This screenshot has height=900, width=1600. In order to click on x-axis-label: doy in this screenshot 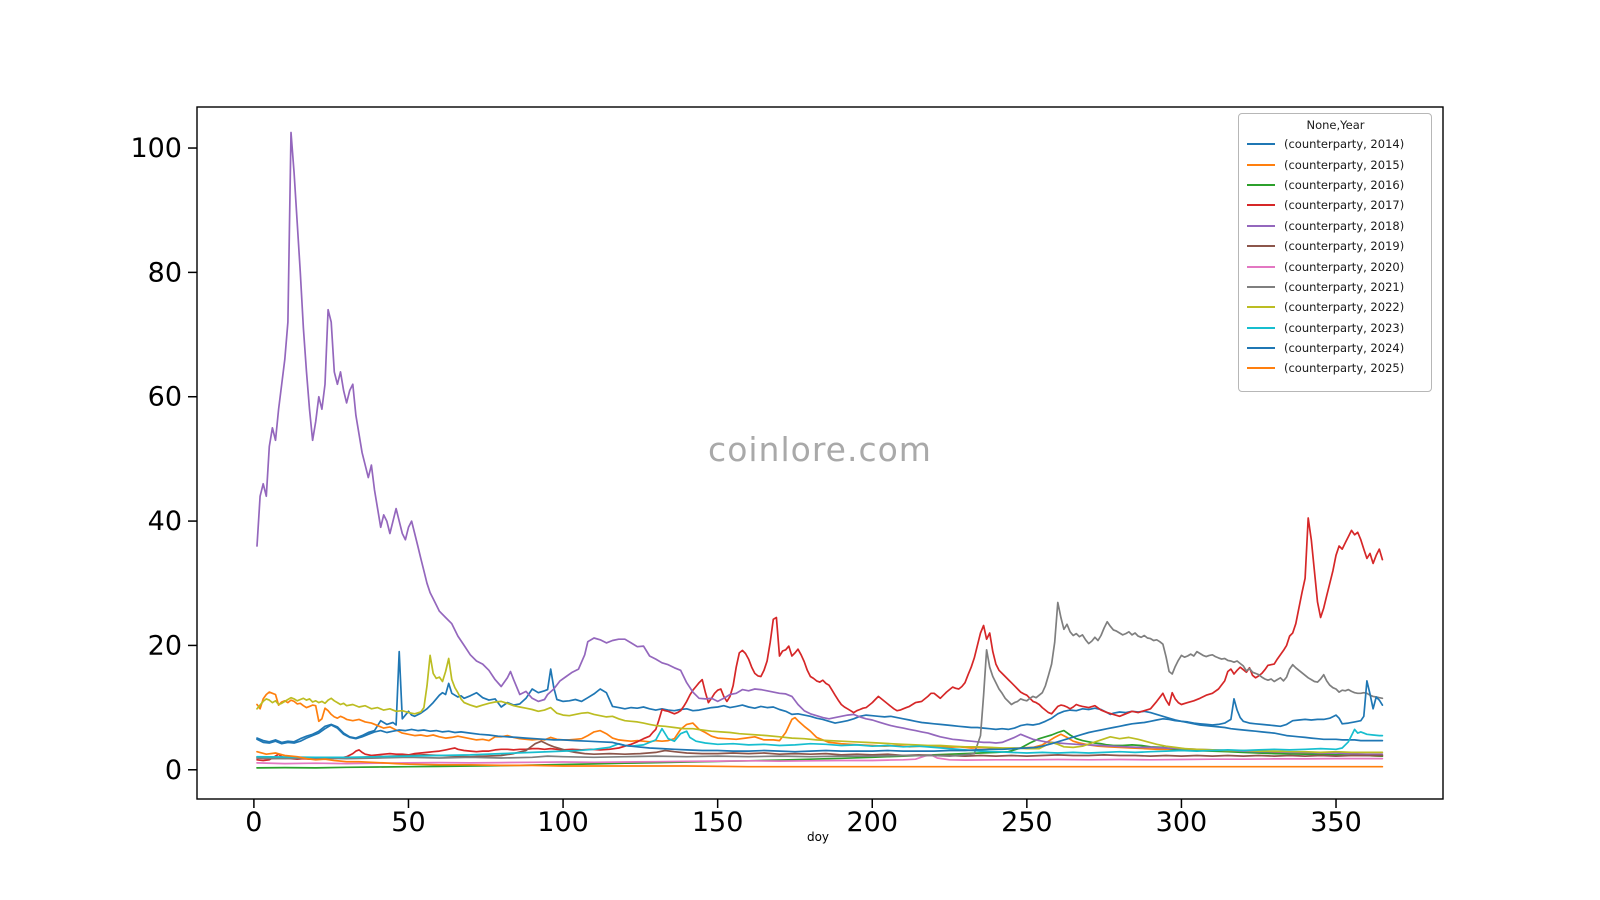, I will do `click(818, 837)`.